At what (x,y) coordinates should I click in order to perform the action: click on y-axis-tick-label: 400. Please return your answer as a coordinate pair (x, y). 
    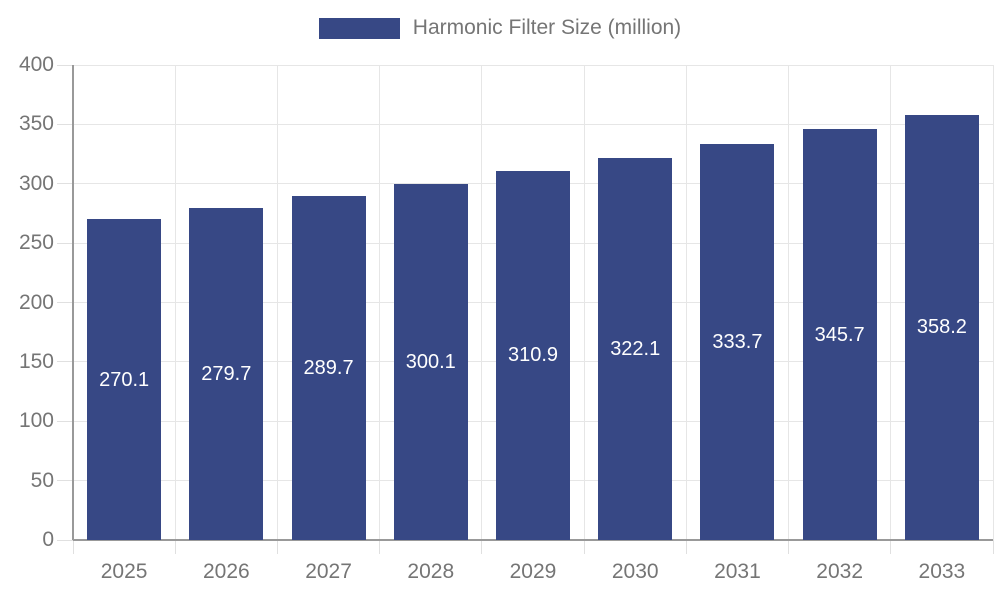
    Looking at the image, I should click on (36, 64).